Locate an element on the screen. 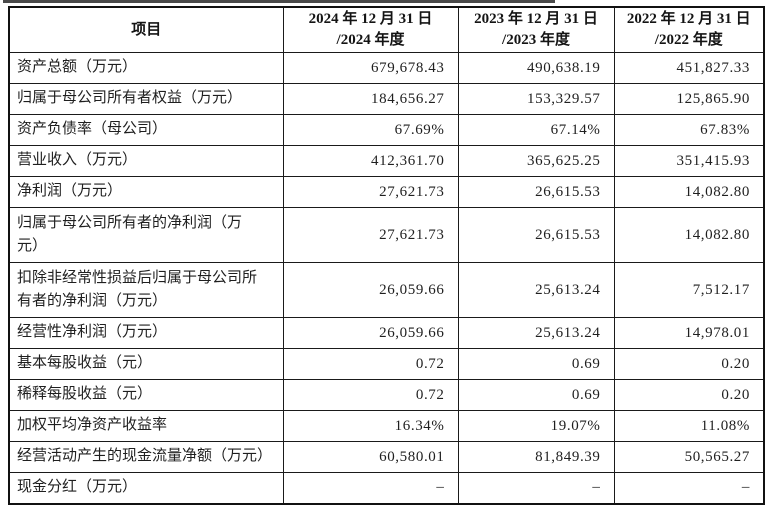 This screenshot has height=505, width=769. row-label: 稀释每股收益（元） is located at coordinates (146, 395).